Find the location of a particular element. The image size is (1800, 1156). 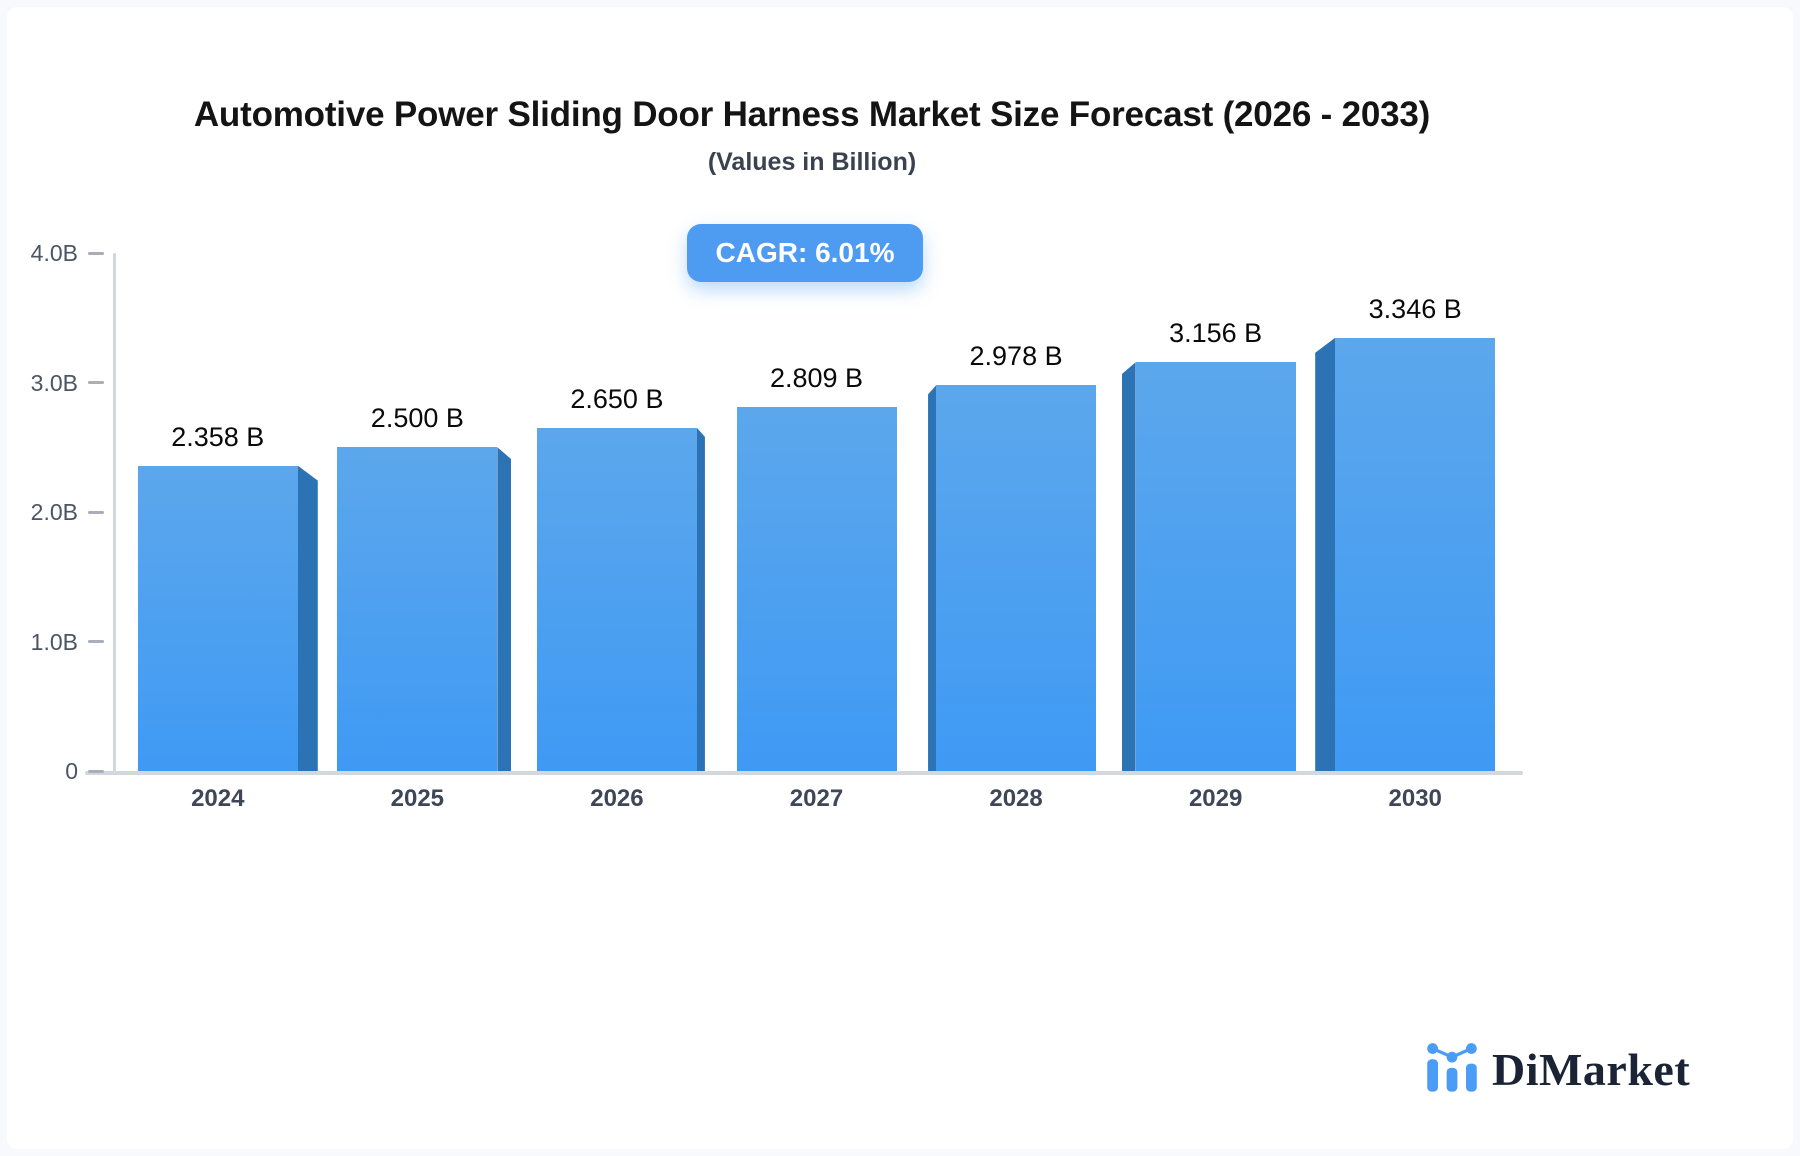

dimarket-logo: DiMarket is located at coordinates (1564, 1069).